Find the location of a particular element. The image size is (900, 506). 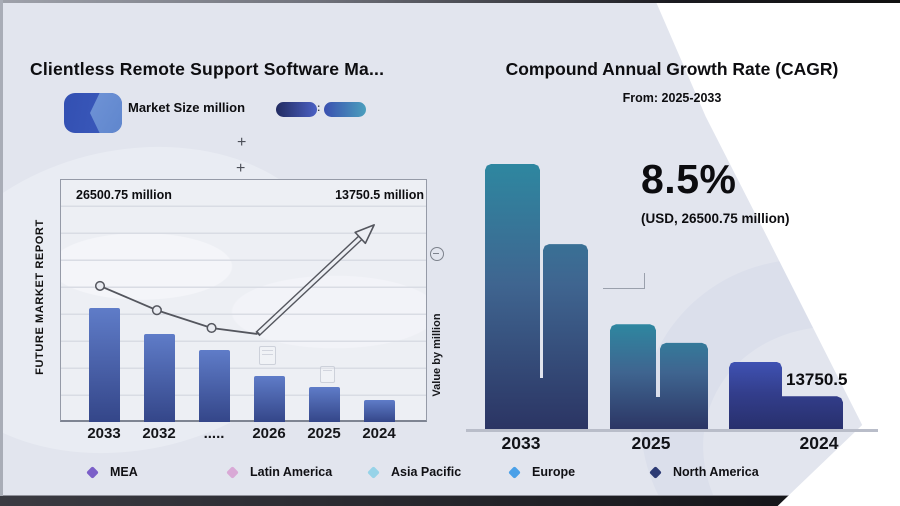

legend-item-latin-america: Latin America is located at coordinates (279, 472).